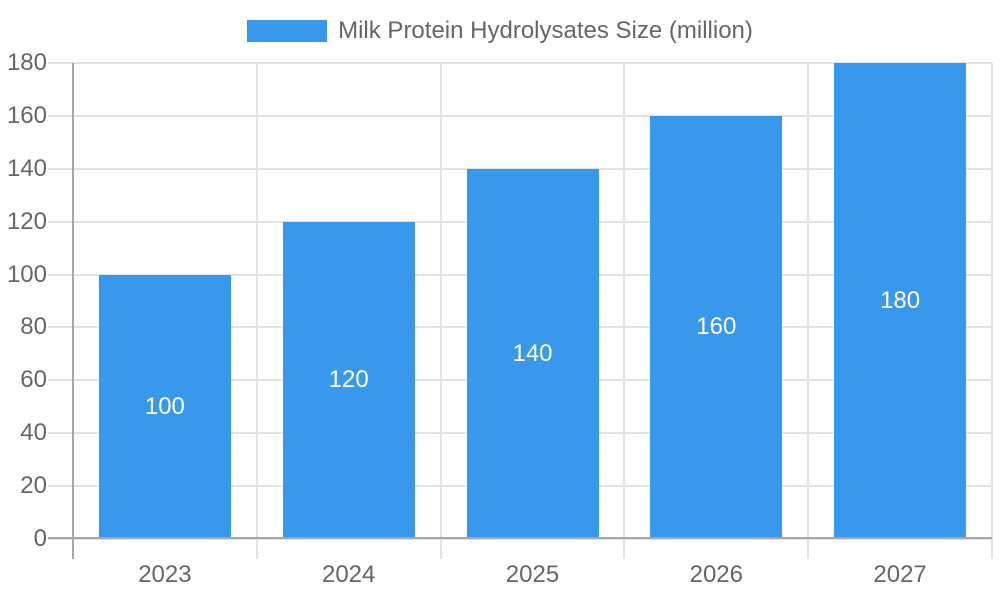 This screenshot has height=600, width=1000. Describe the element at coordinates (26, 221) in the screenshot. I see `y-tick-label: 120` at that location.